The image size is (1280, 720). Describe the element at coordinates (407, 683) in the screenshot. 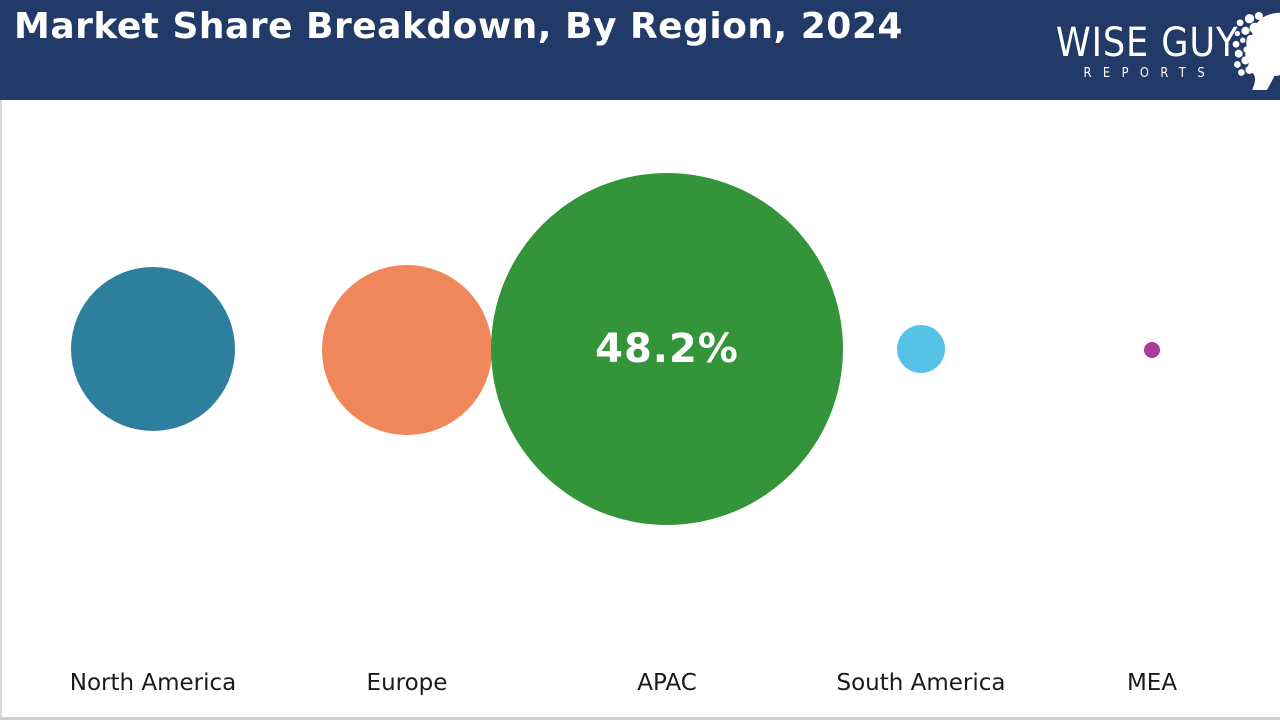

I see `category-label-europe: Europe` at that location.